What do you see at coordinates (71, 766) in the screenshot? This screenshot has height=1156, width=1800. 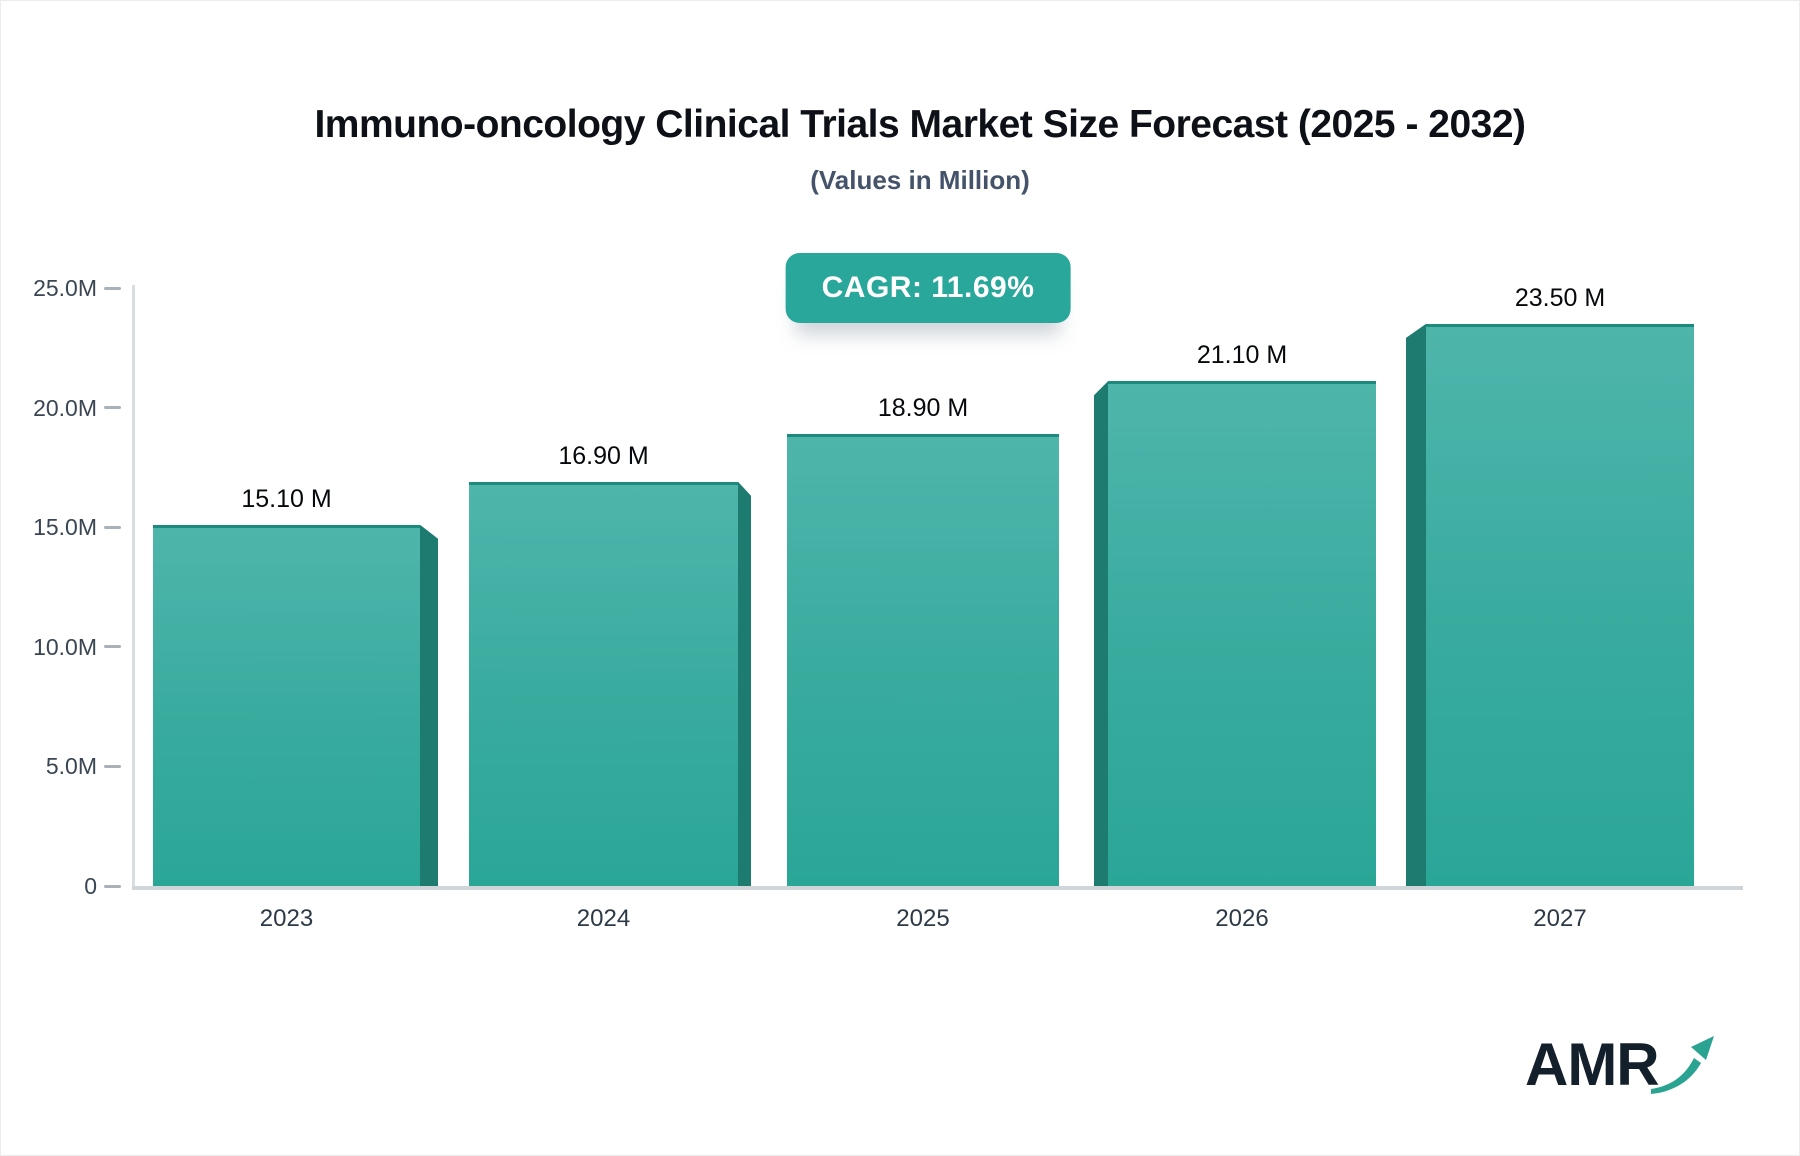 I see `y-tick-label: 5.0M` at bounding box center [71, 766].